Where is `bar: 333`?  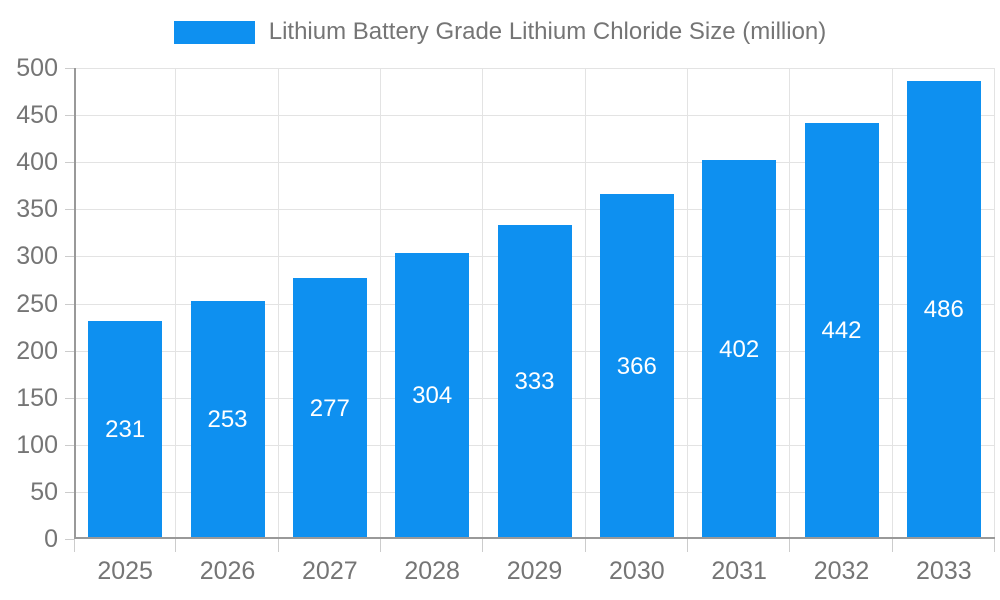 bar: 333 is located at coordinates (534, 382).